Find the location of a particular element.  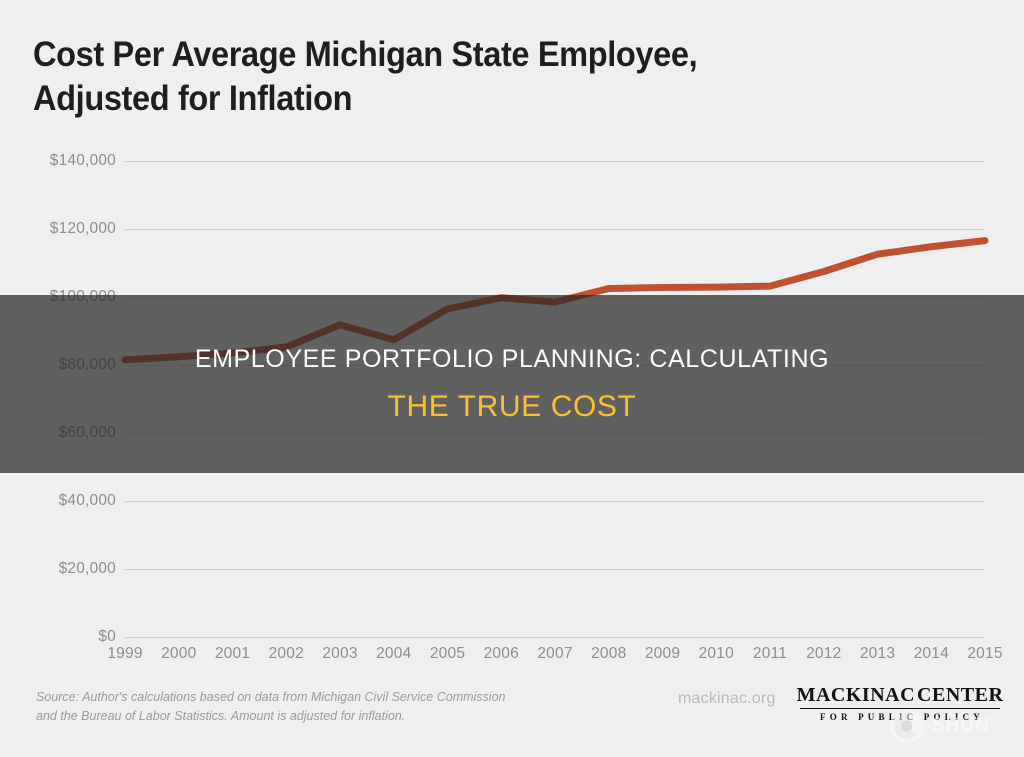

x-axis-tick-label: 2007 is located at coordinates (555, 653).